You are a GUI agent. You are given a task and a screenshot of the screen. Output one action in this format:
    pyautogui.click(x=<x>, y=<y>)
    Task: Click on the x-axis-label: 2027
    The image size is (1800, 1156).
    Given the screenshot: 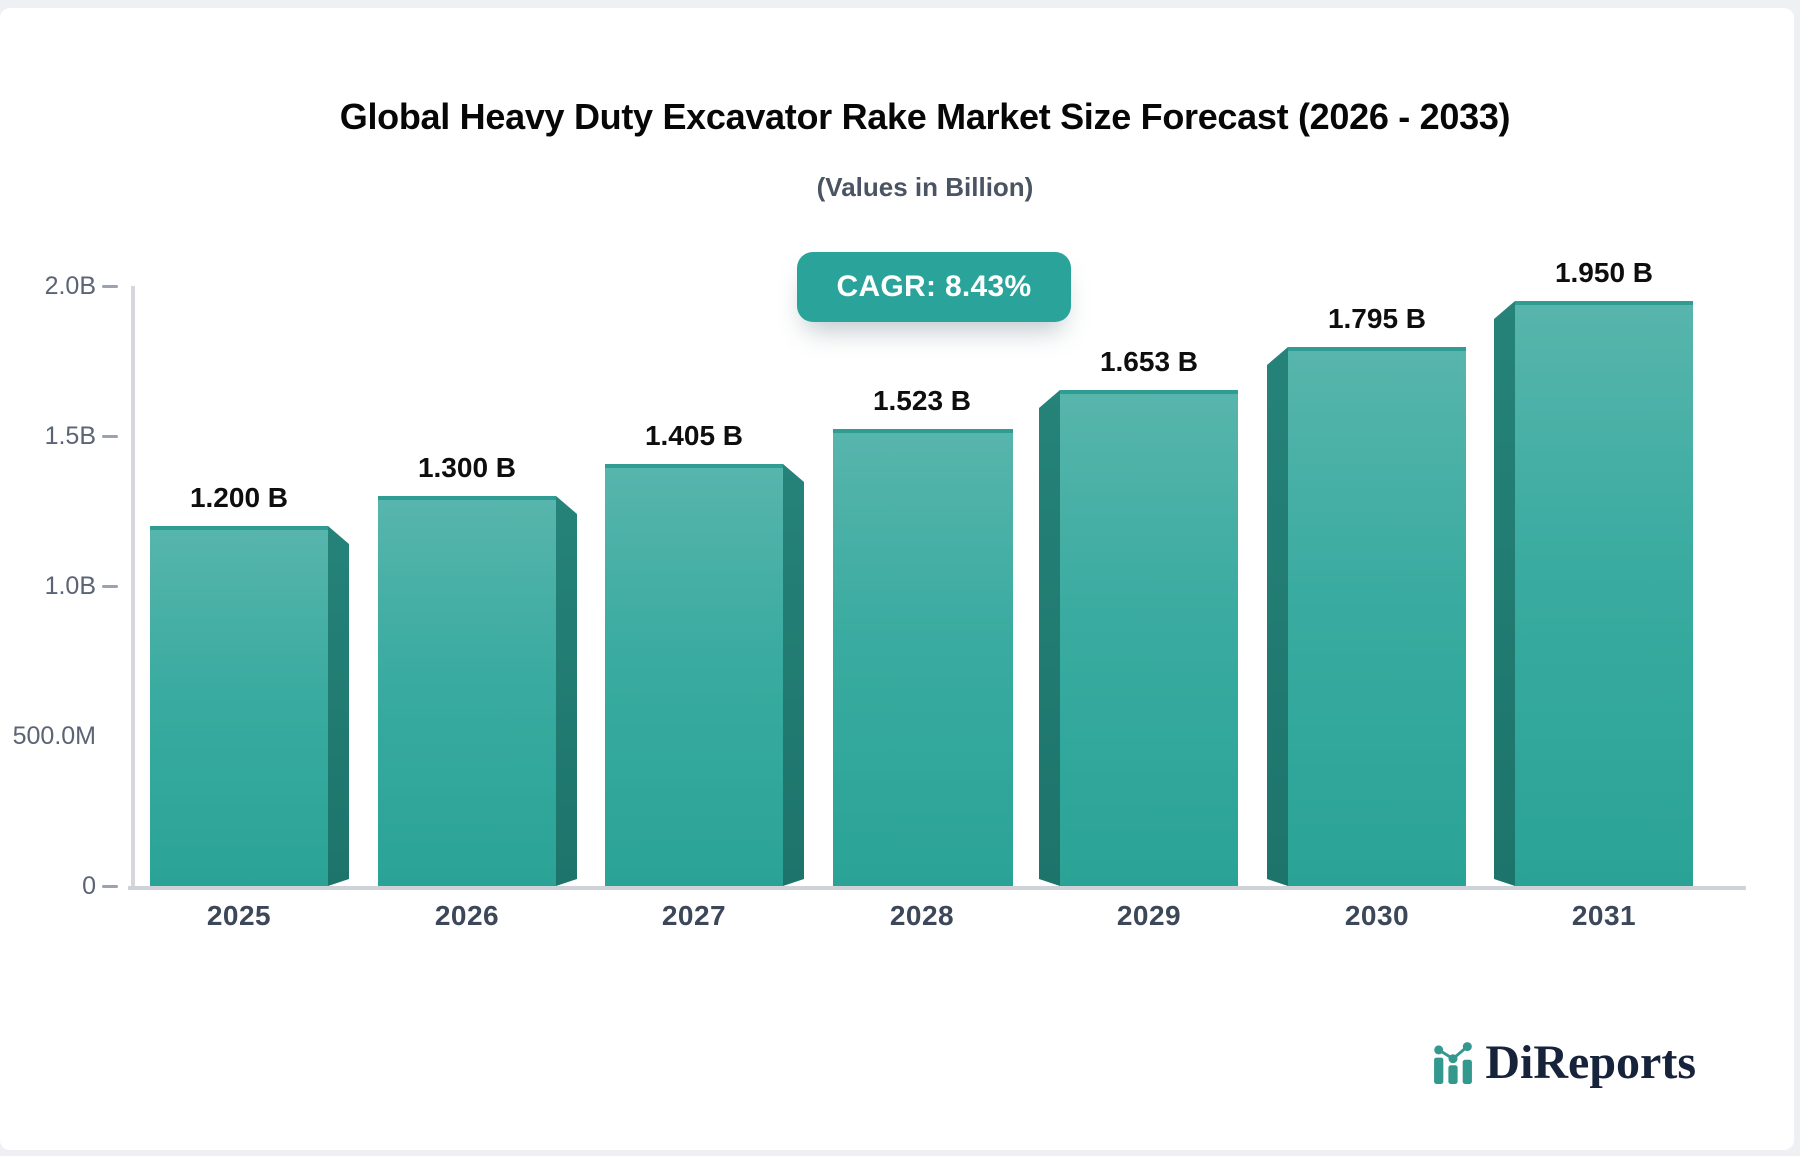 What is the action you would take?
    pyautogui.click(x=694, y=915)
    